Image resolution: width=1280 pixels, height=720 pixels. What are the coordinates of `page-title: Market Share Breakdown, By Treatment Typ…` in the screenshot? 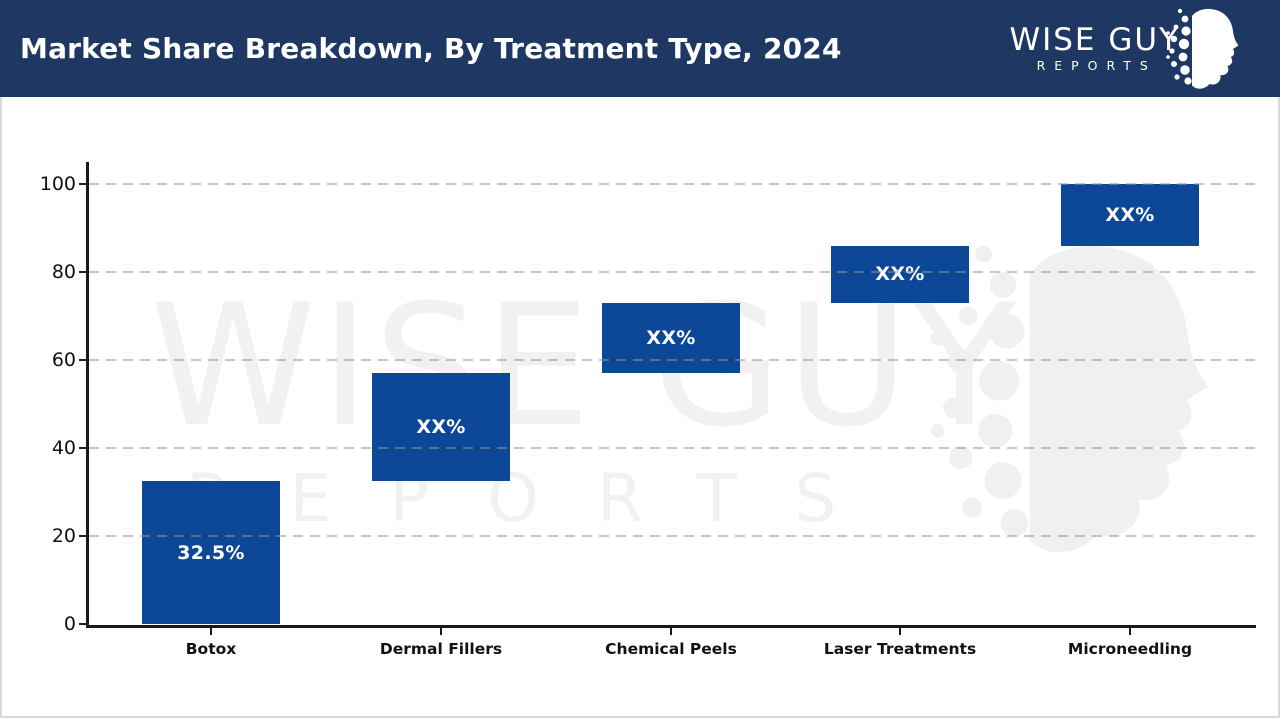 It's located at (431, 48).